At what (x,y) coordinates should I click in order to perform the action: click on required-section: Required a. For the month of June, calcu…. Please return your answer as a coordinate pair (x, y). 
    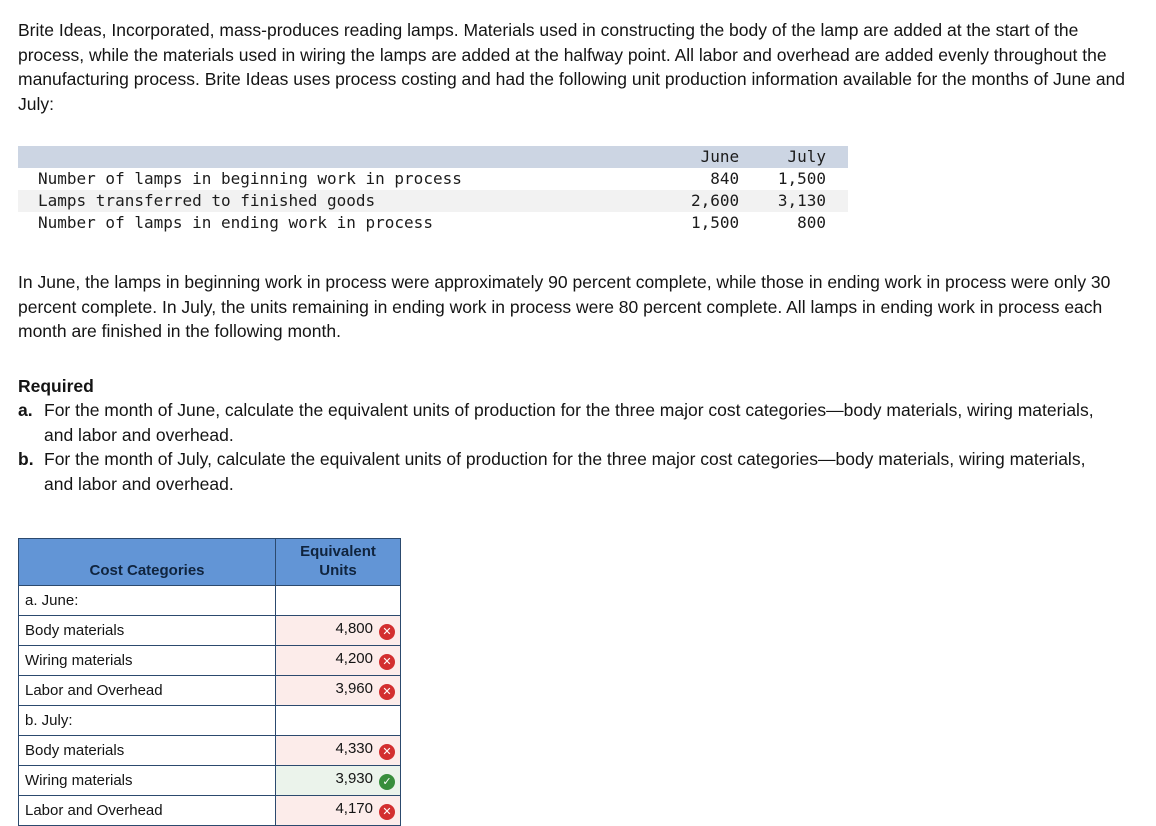
    Looking at the image, I should click on (558, 435).